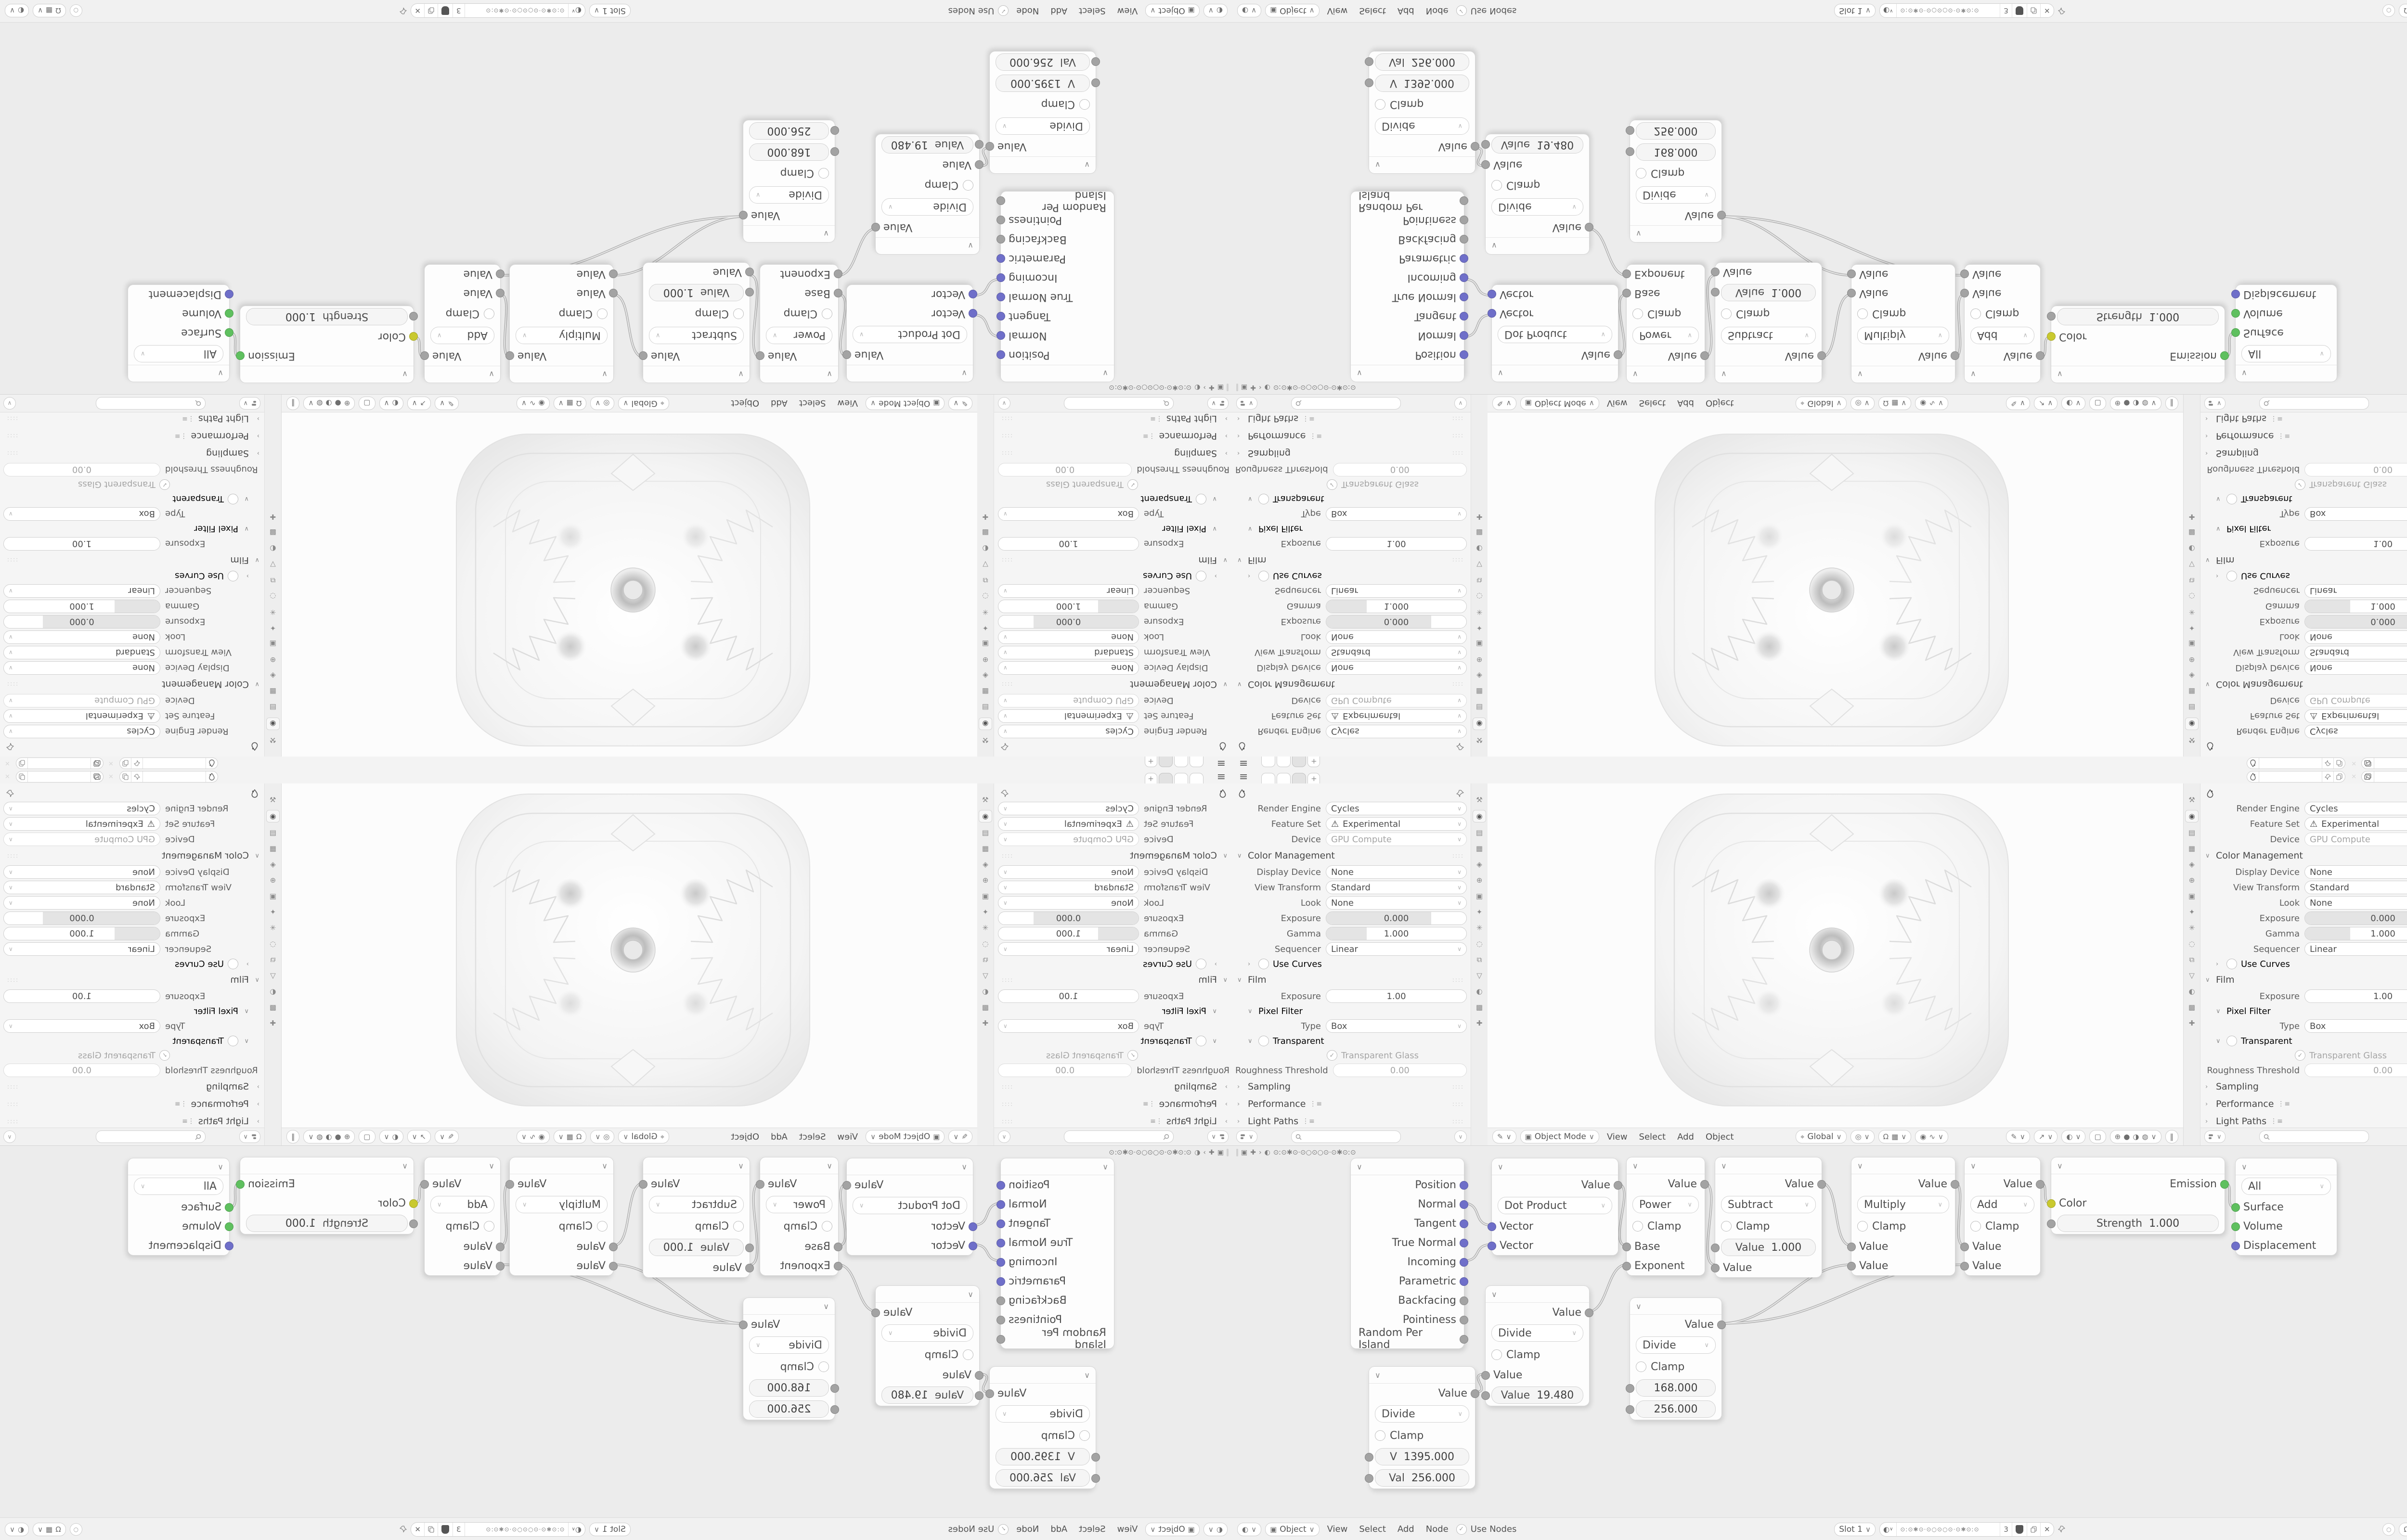 The height and width of the screenshot is (1540, 2407). I want to click on transform-orientation-dropdown: Global, so click(1821, 403).